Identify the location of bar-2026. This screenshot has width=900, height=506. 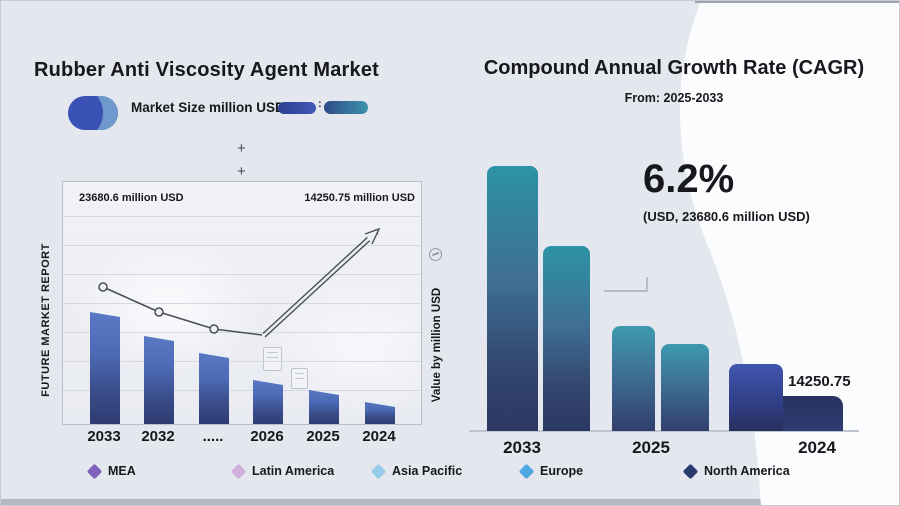
(268, 402).